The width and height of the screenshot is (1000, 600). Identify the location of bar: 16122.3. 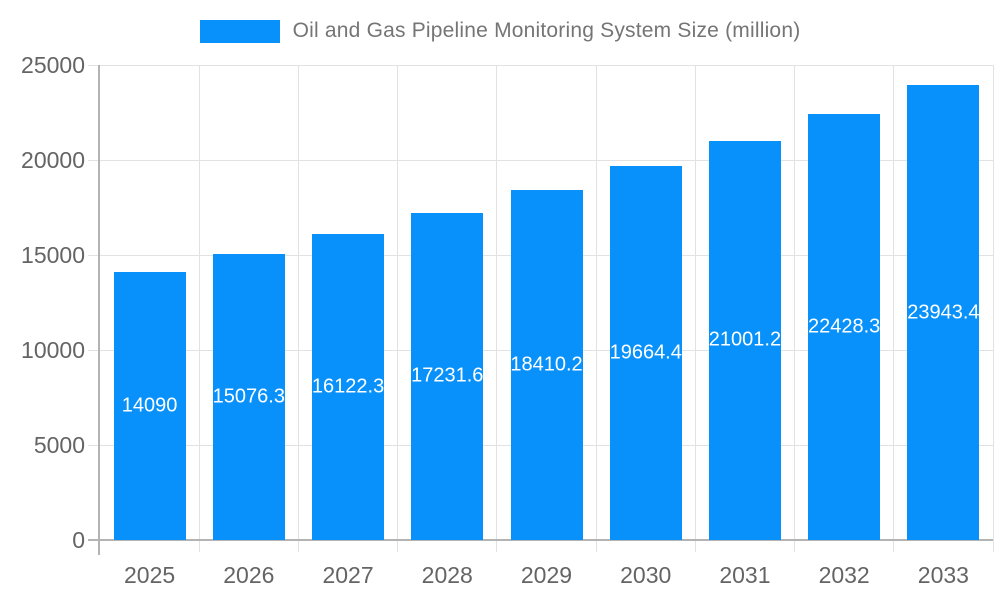
(348, 386).